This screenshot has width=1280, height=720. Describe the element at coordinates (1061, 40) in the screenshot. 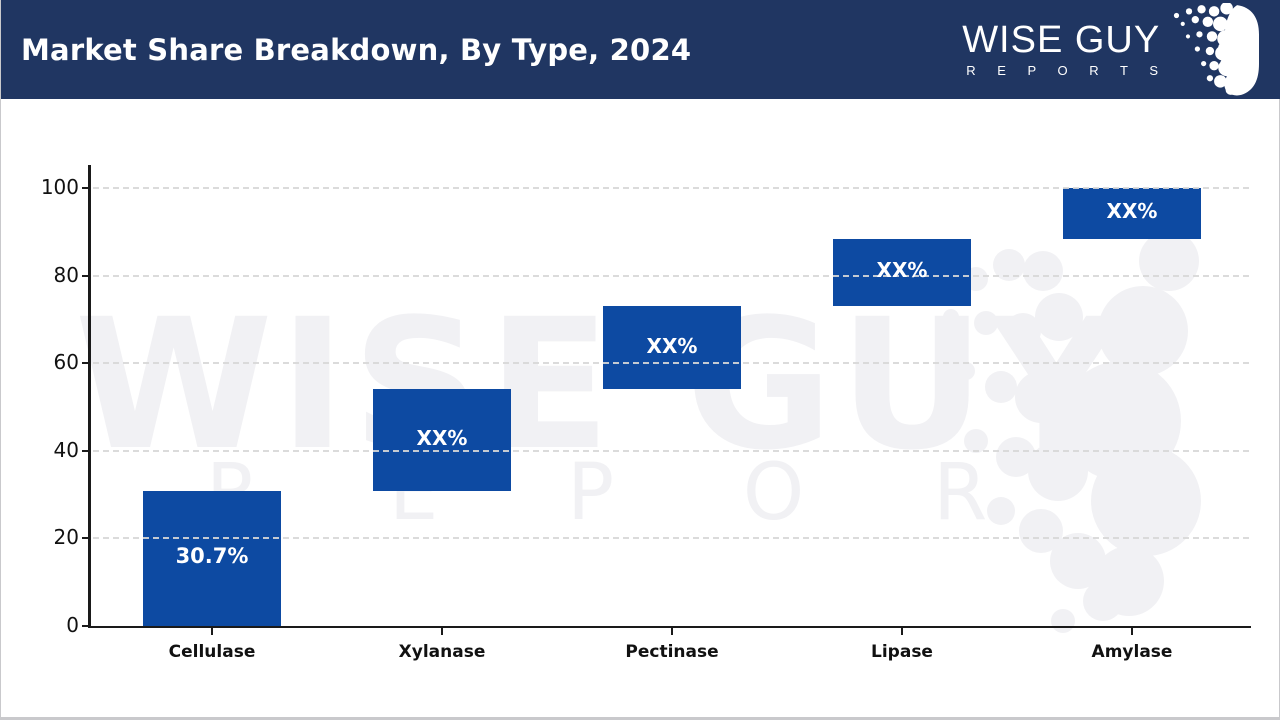

I see `brand-name: WISE GUY` at that location.